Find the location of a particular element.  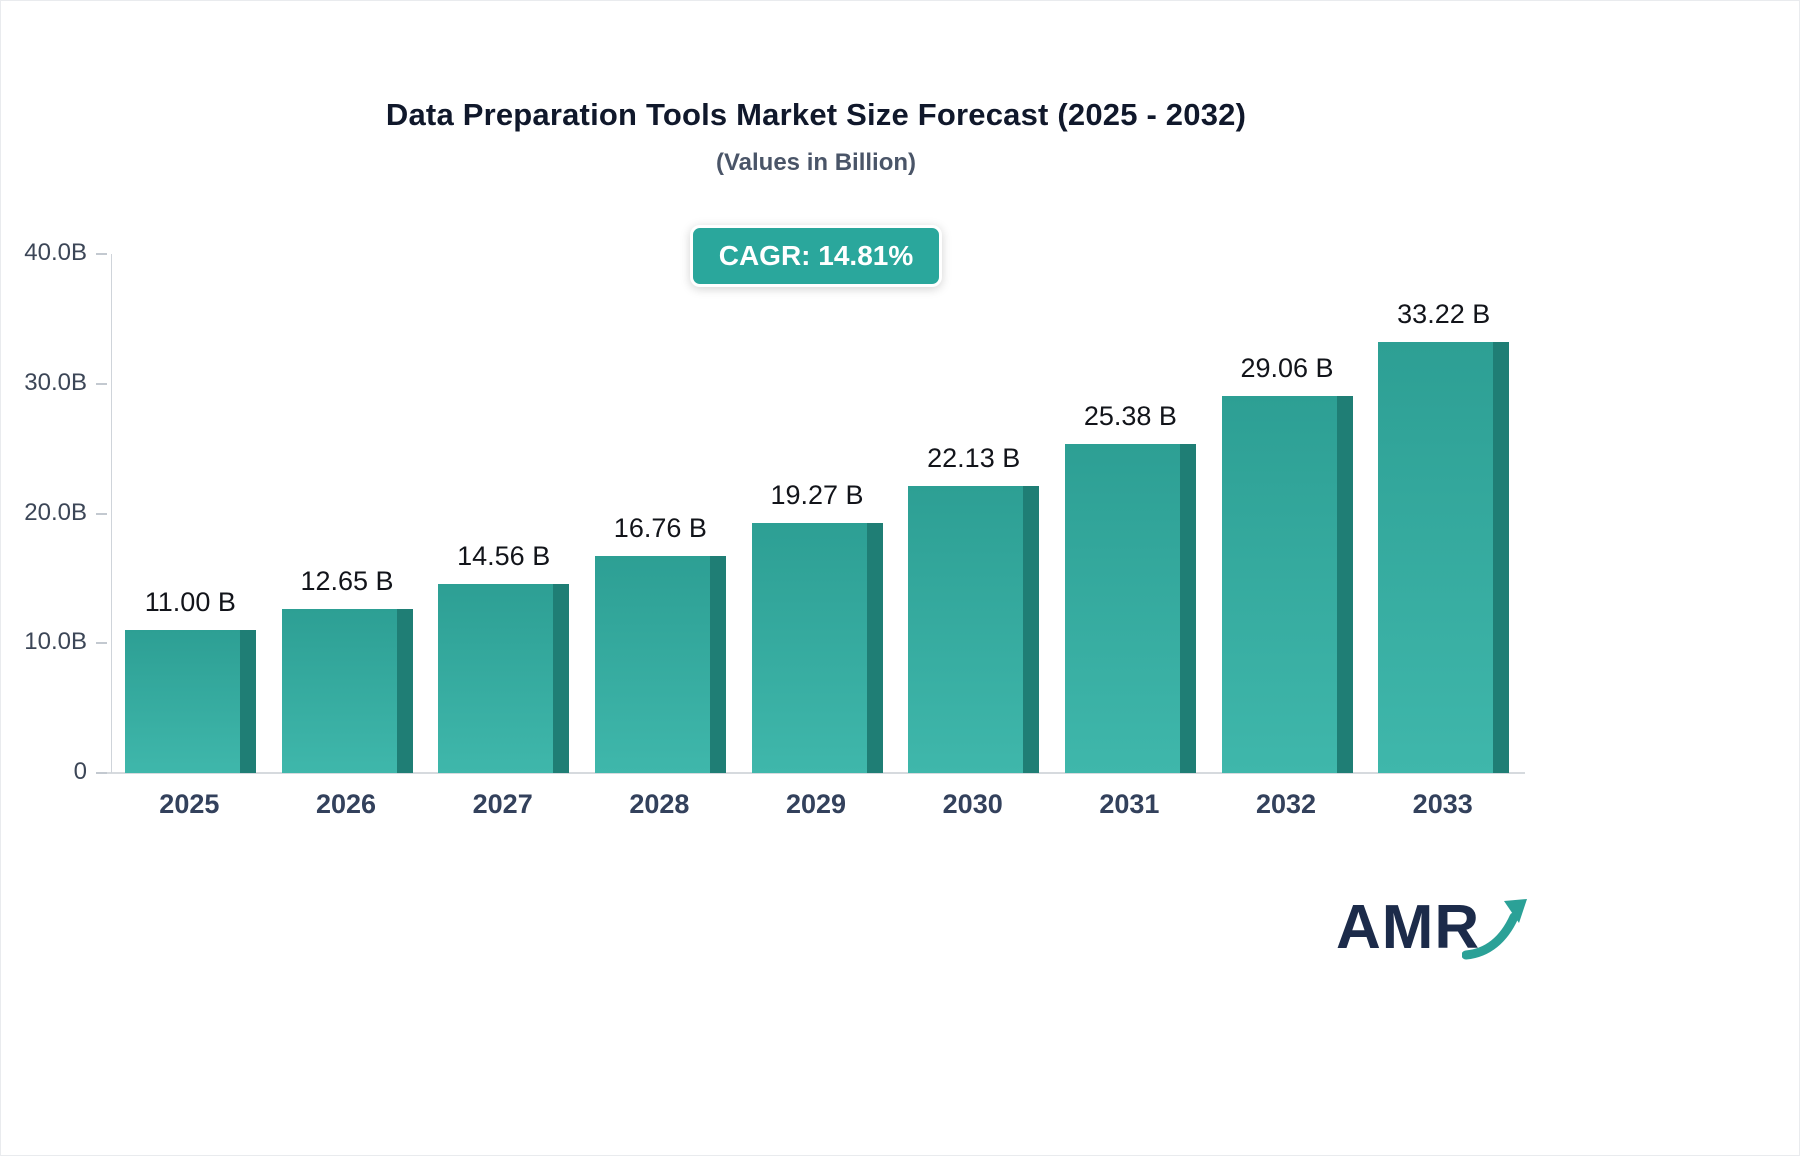

bar-group: 11.00 B is located at coordinates (190, 513).